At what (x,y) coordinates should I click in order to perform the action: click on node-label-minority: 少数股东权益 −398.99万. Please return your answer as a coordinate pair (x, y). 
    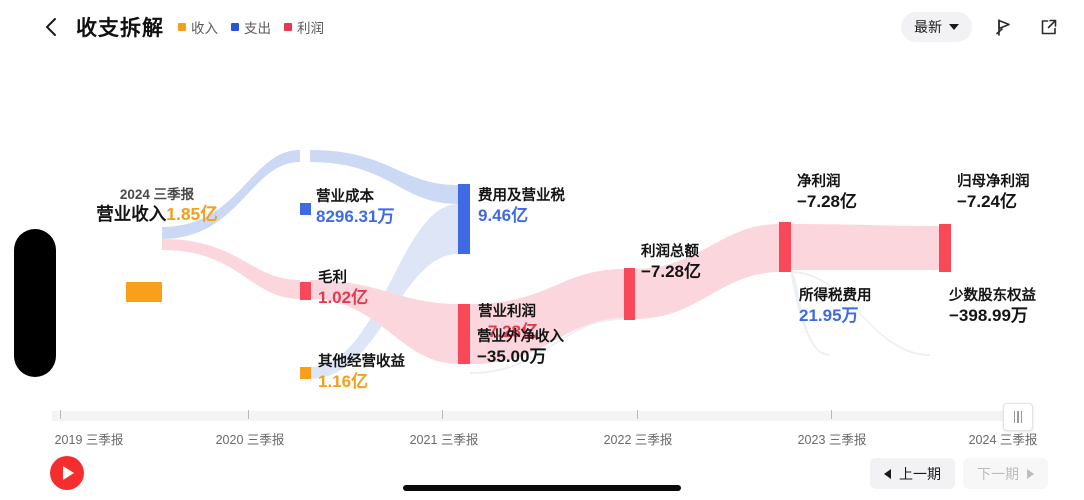
    Looking at the image, I should click on (992, 307).